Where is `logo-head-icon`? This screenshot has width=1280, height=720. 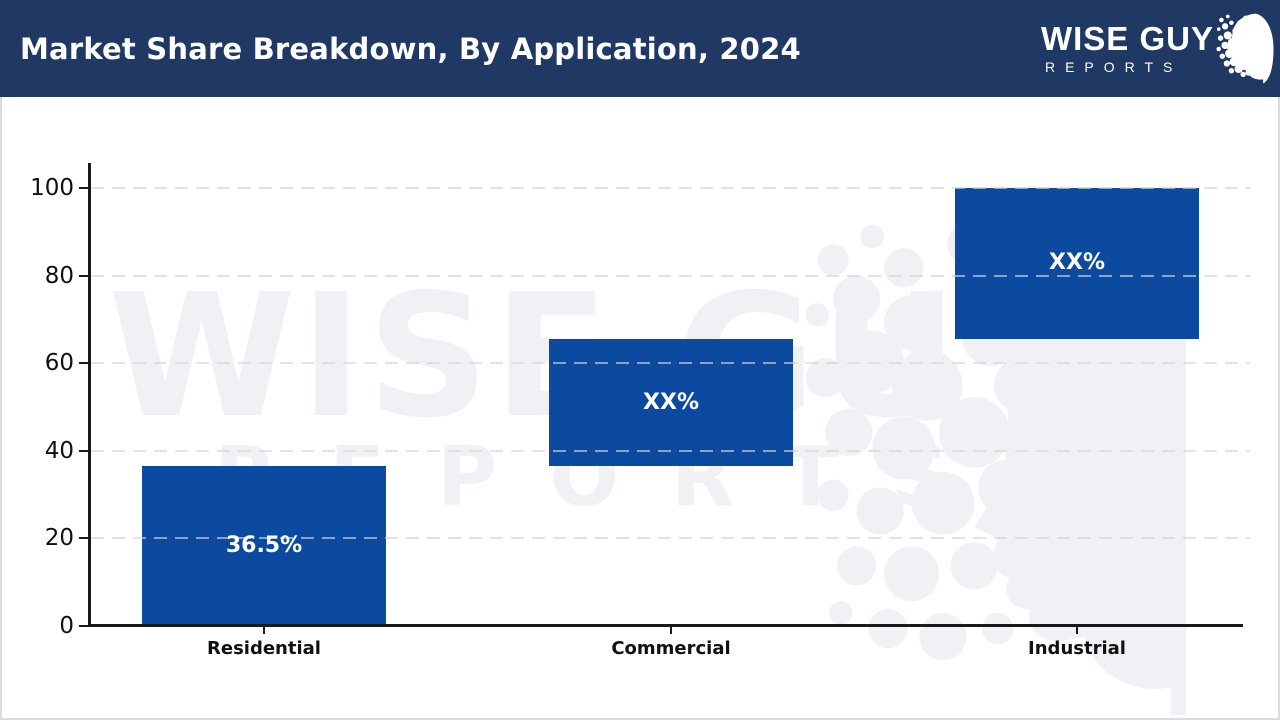 logo-head-icon is located at coordinates (1245, 48).